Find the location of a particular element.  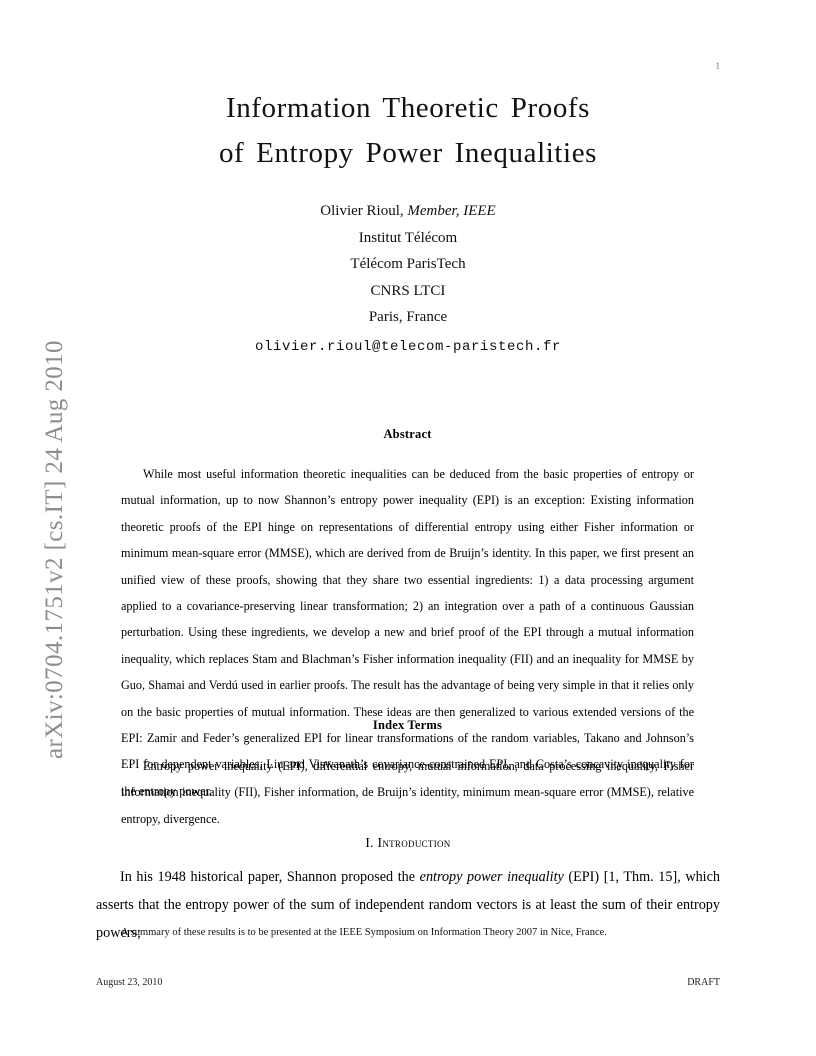

affiliation-line-2: Télécom ParisTech is located at coordinates (408, 264).